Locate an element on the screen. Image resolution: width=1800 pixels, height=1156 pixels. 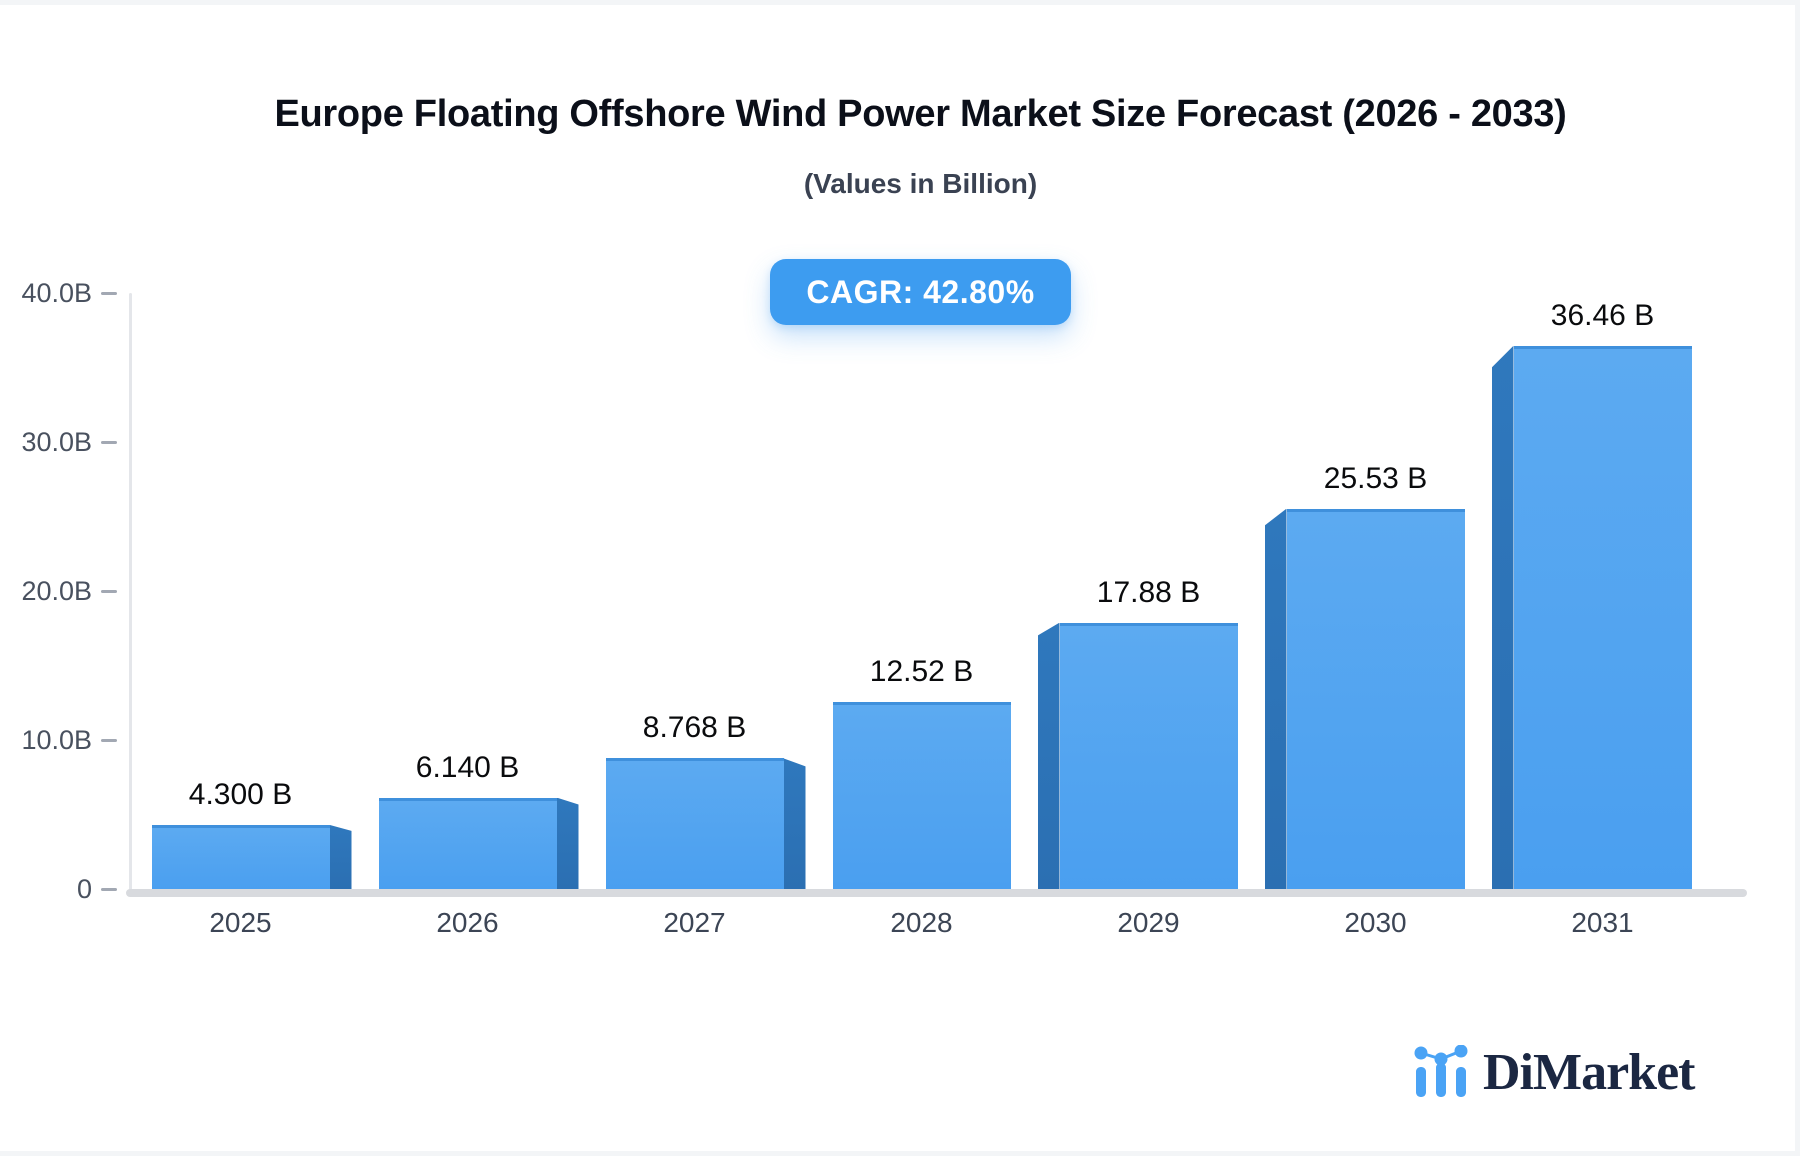
x-axis-category-label: 2026 is located at coordinates (467, 922).